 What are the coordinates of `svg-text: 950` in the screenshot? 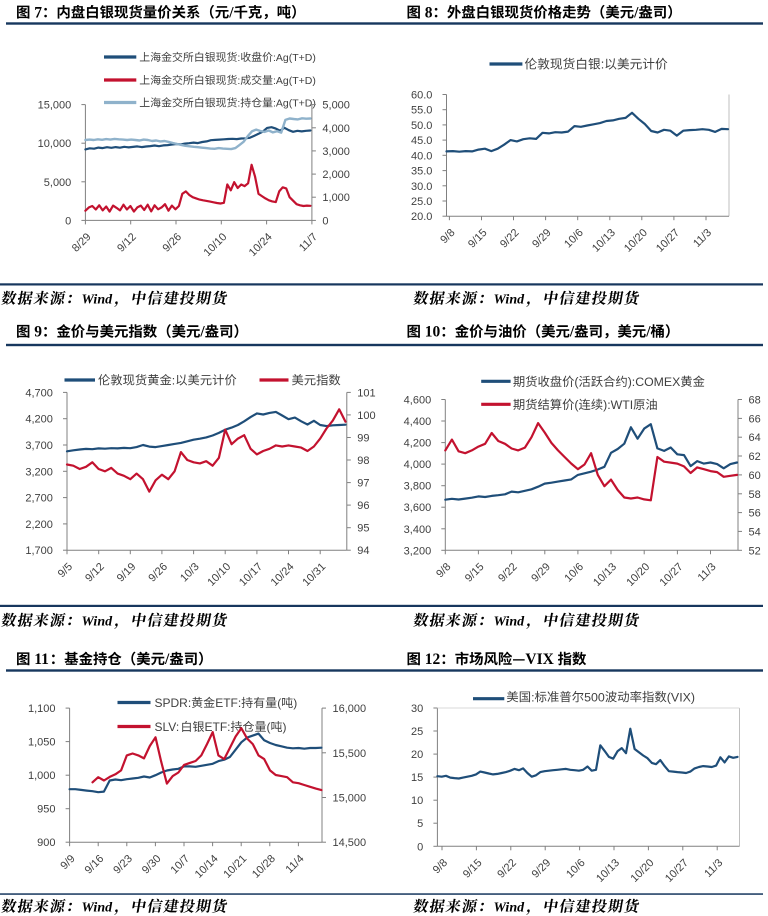 It's located at (46, 810).